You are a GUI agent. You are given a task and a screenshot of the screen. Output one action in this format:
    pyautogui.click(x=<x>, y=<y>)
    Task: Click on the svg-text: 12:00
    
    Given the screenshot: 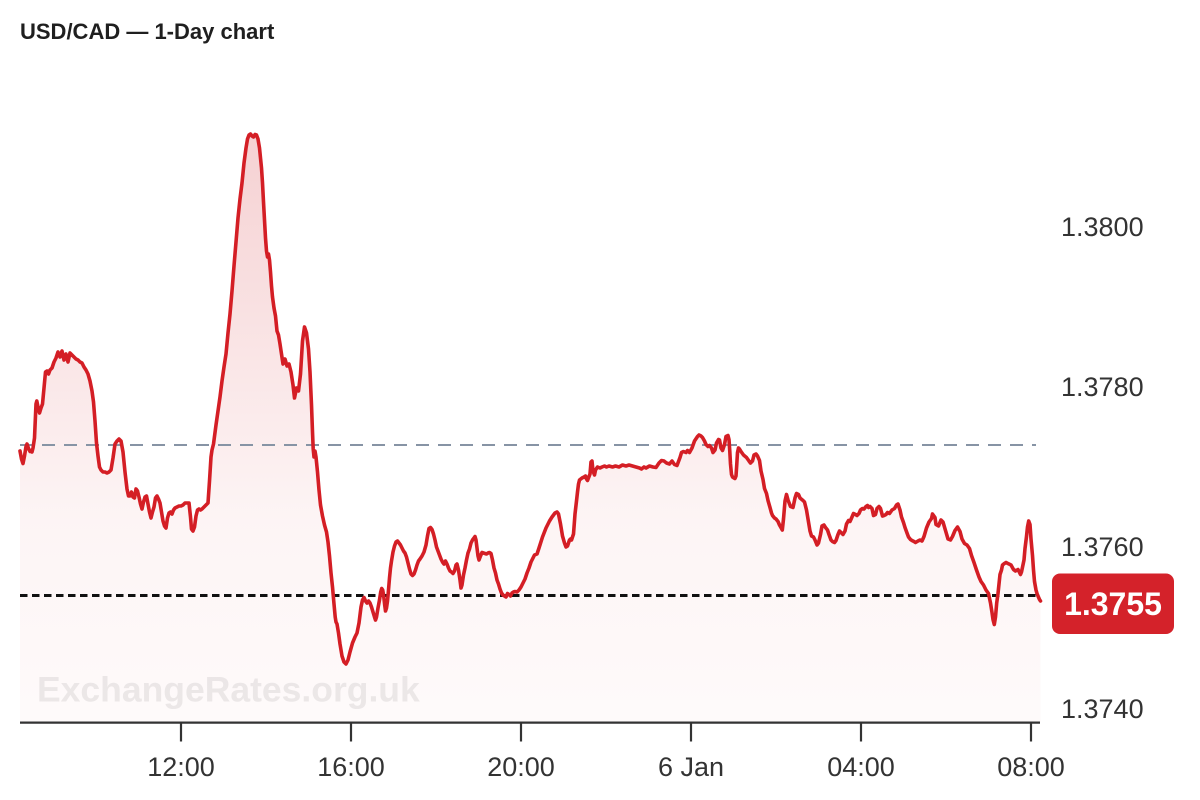 What is the action you would take?
    pyautogui.click(x=181, y=767)
    